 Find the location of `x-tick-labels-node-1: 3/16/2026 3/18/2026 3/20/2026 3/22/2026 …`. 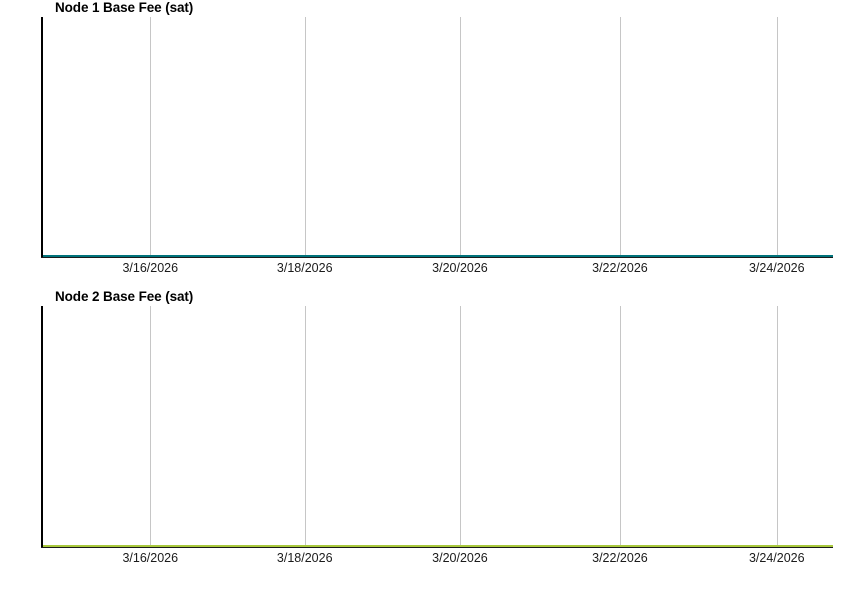

x-tick-labels-node-1: 3/16/2026 3/18/2026 3/20/2026 3/22/2026 … is located at coordinates (437, 269).